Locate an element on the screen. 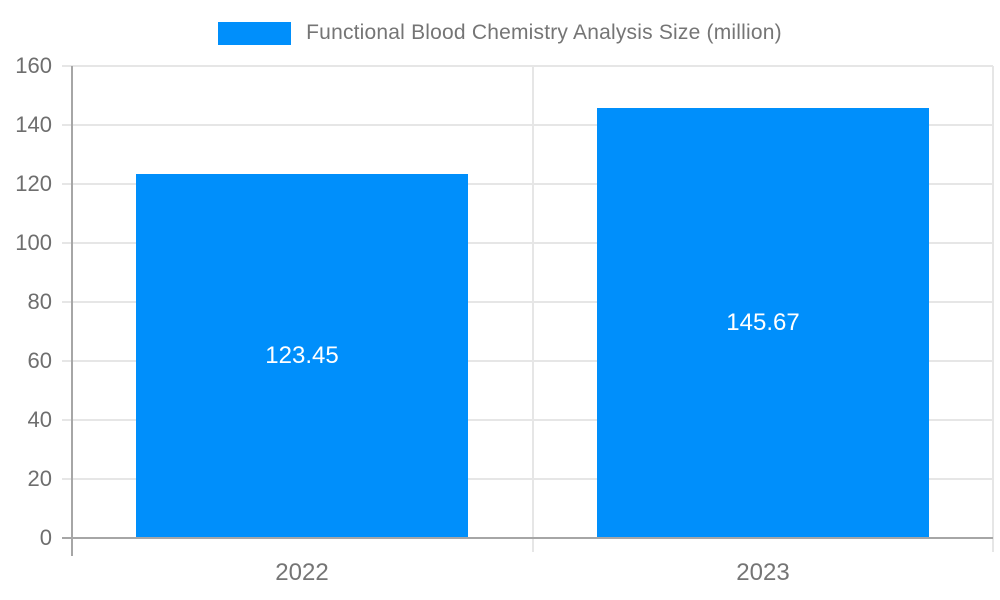 Image resolution: width=1000 pixels, height=600 pixels. y-axis-tick-label: 20 is located at coordinates (39, 478).